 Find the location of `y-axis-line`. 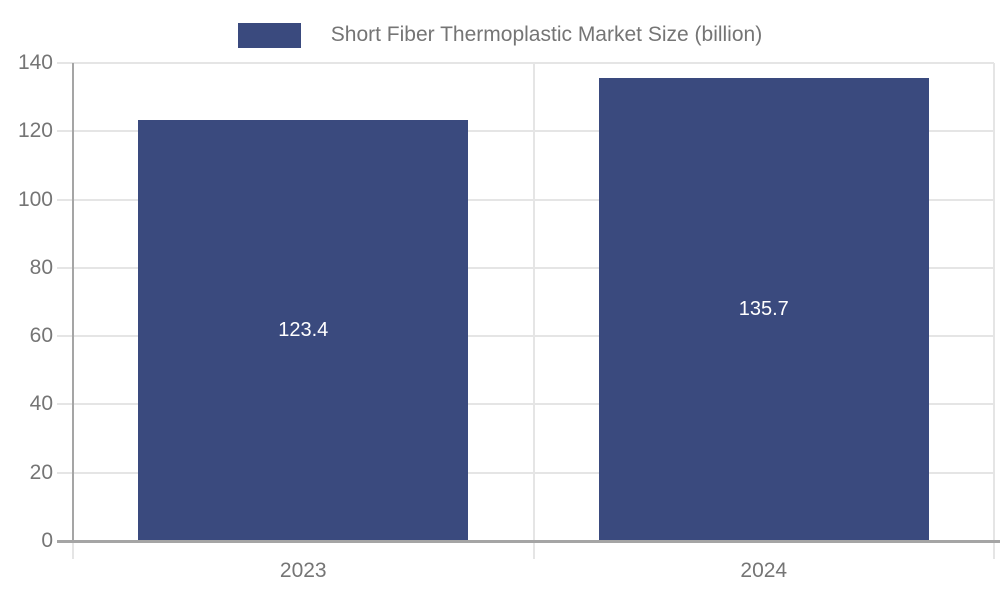

y-axis-line is located at coordinates (73, 302).